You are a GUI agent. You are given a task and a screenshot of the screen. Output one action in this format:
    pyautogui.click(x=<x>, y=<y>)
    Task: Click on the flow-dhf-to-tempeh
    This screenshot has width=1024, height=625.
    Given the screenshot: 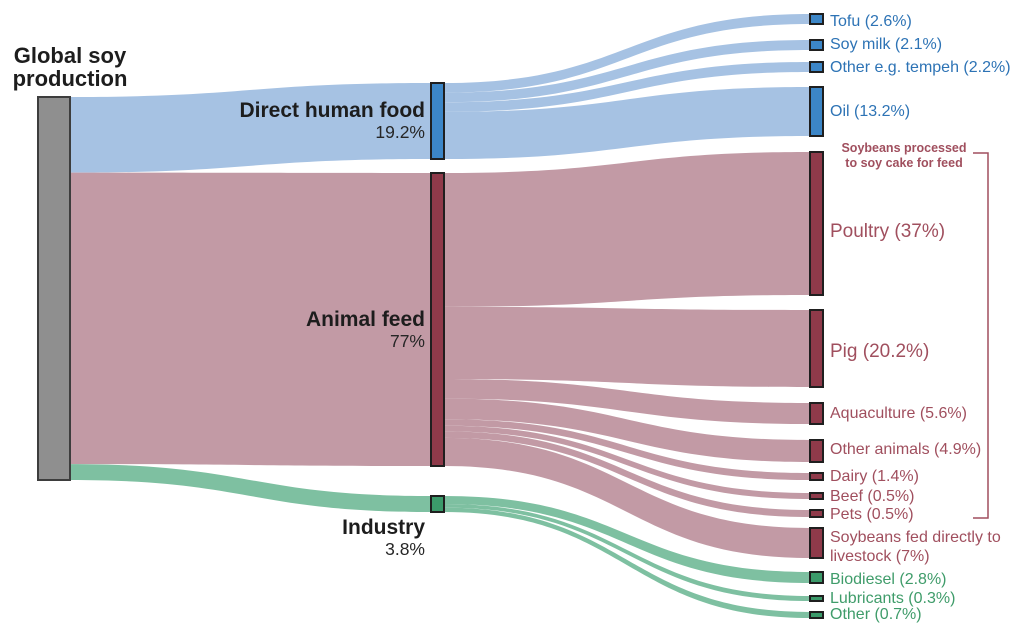 What is the action you would take?
    pyautogui.click(x=627, y=87)
    